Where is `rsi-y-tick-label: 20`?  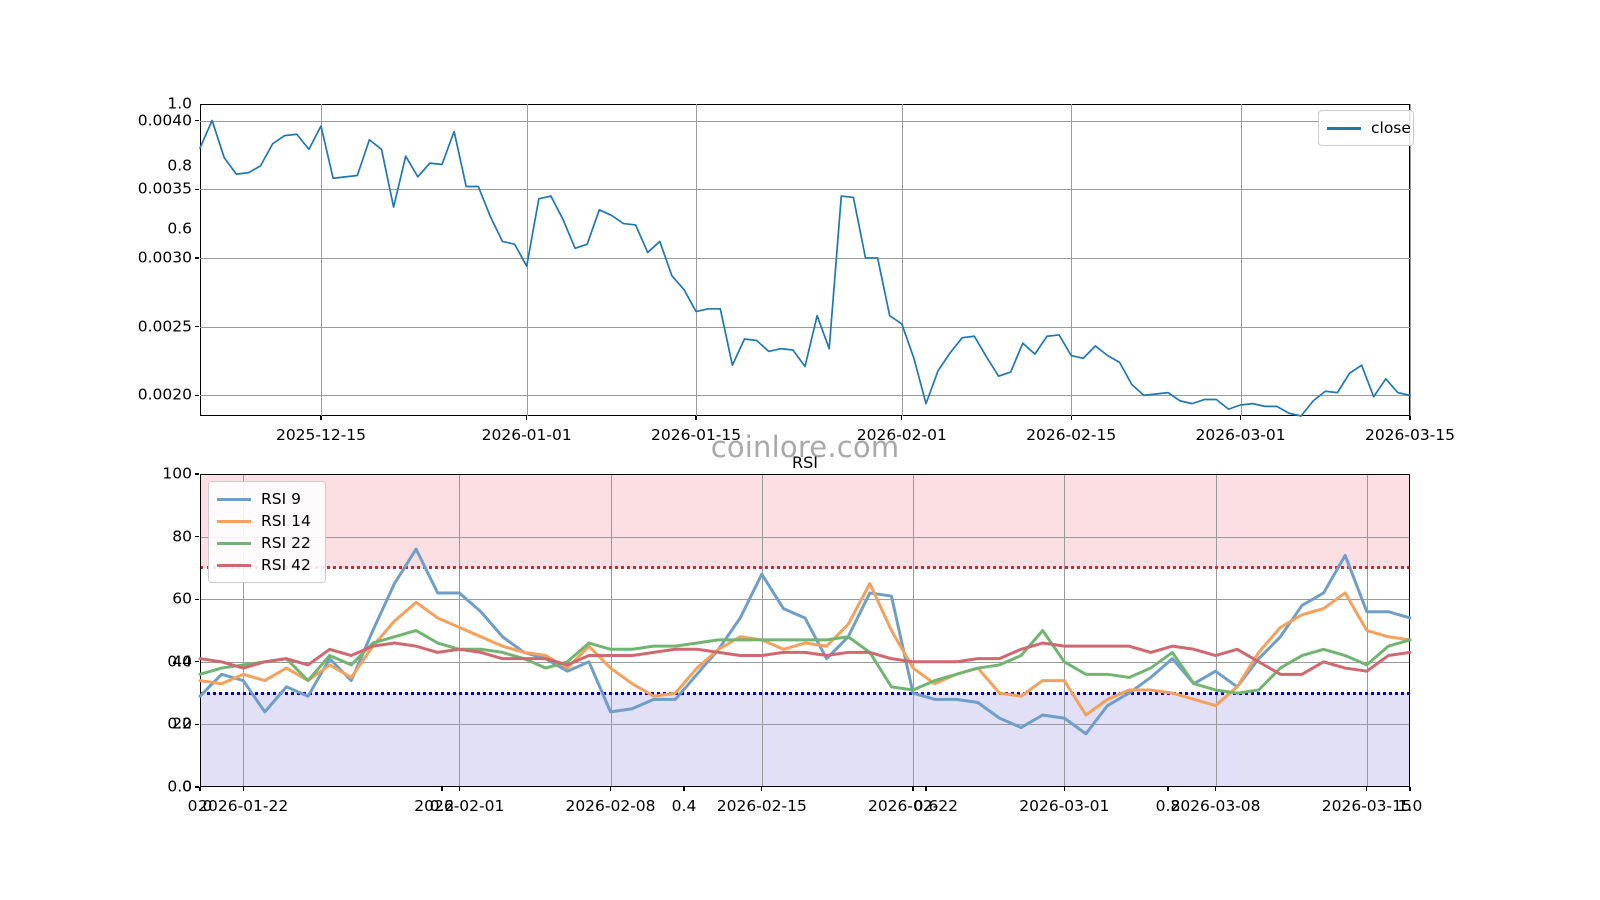
rsi-y-tick-label: 20 is located at coordinates (182, 723).